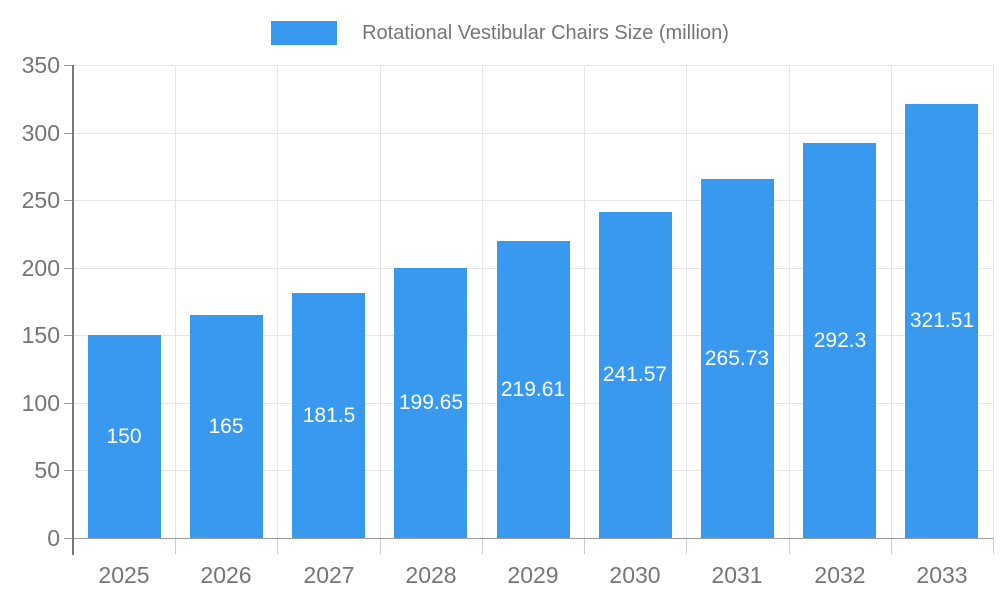 The image size is (1000, 600). I want to click on x-tick-label: 2029, so click(533, 575).